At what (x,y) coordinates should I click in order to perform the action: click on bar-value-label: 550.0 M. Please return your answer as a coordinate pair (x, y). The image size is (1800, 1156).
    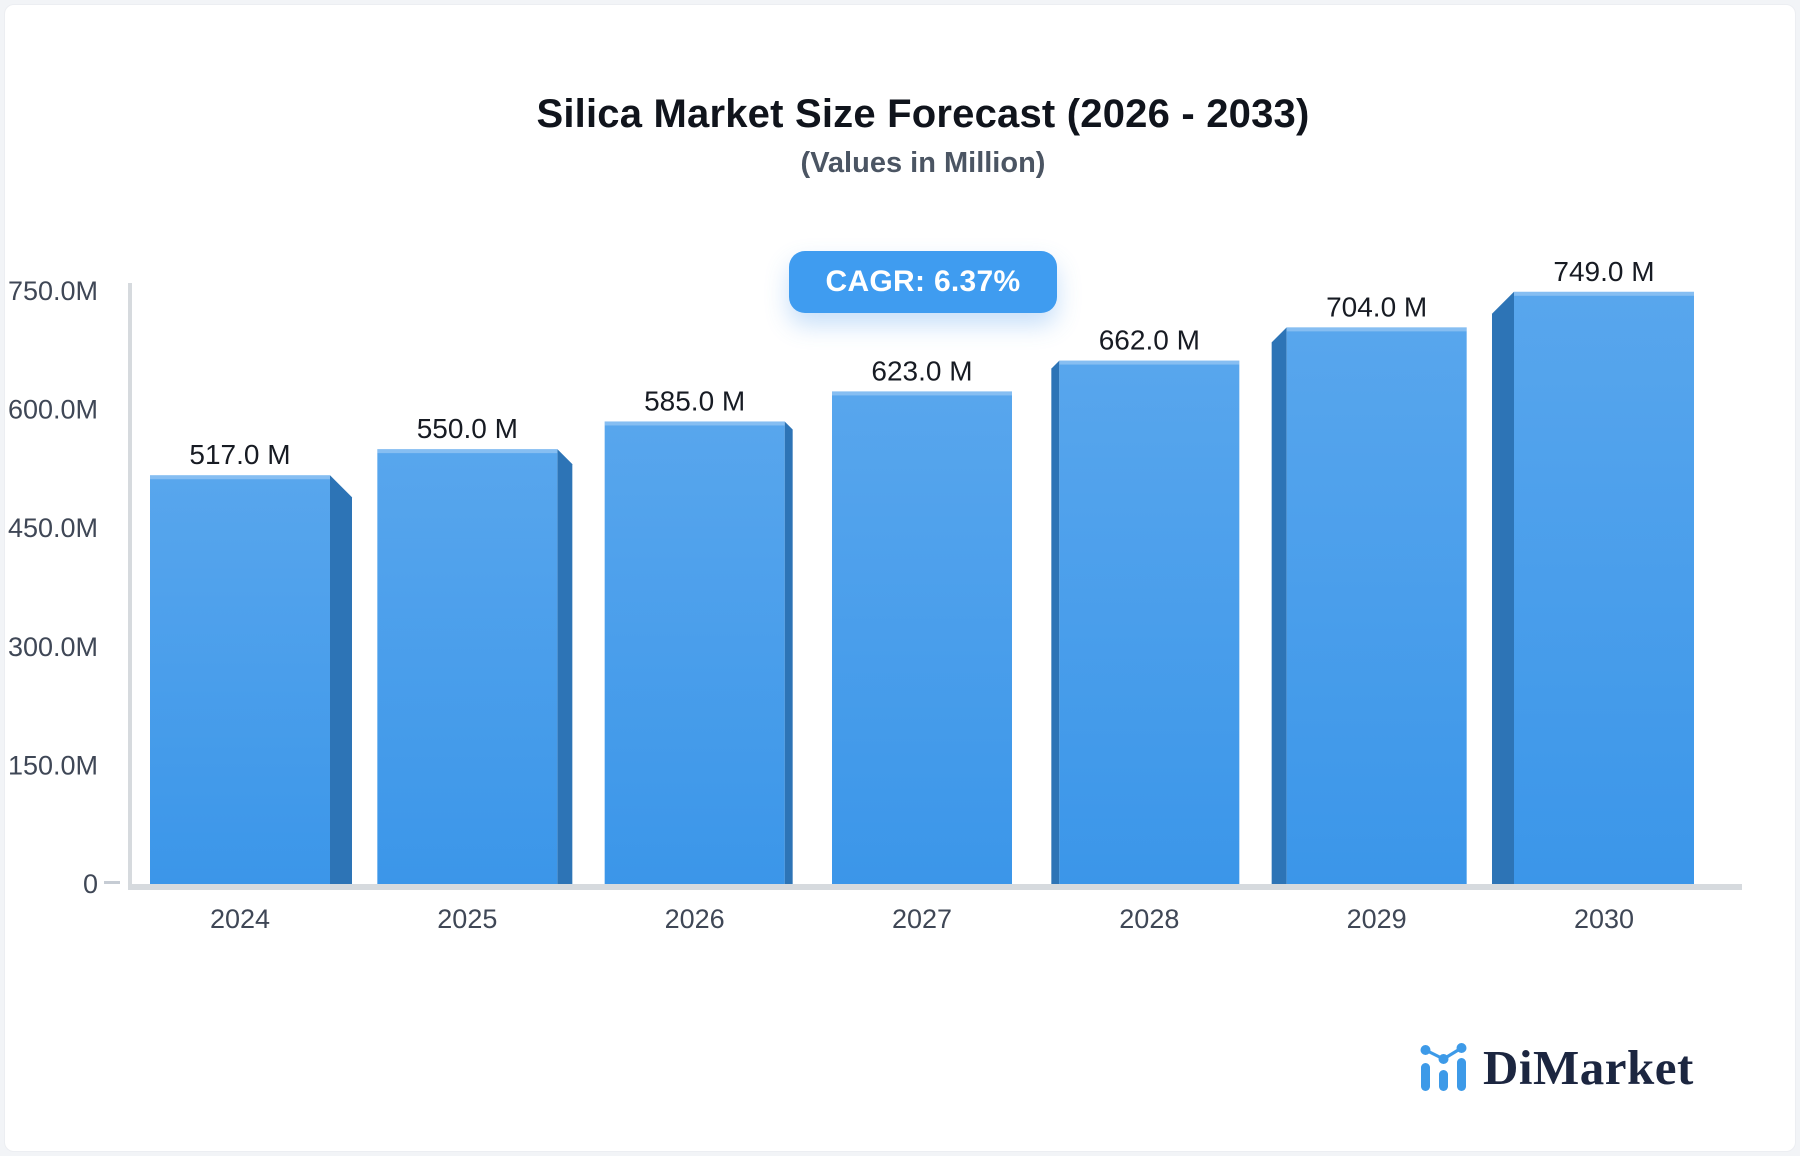
    Looking at the image, I should click on (467, 428).